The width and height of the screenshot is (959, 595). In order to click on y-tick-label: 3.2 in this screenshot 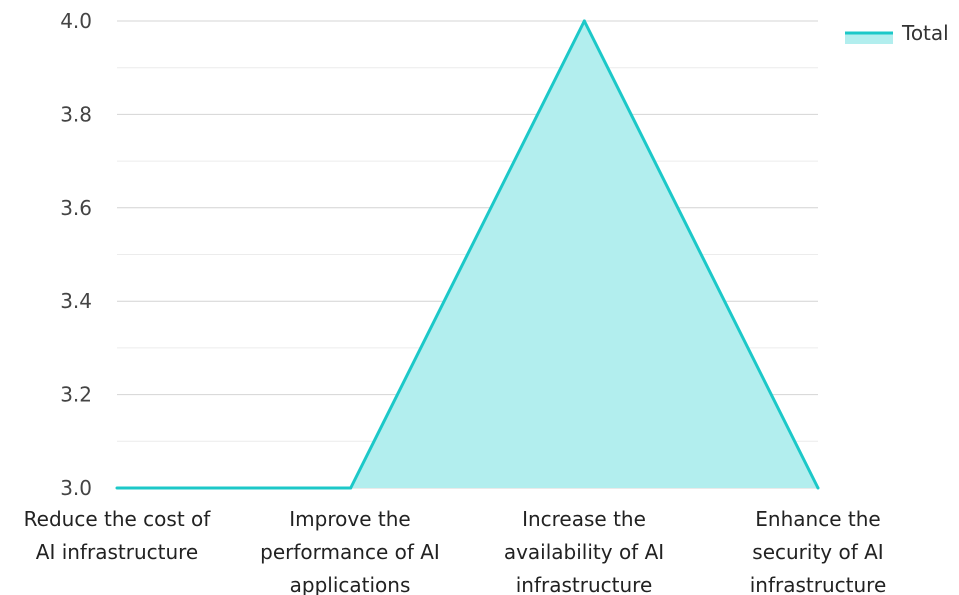, I will do `click(76, 395)`.